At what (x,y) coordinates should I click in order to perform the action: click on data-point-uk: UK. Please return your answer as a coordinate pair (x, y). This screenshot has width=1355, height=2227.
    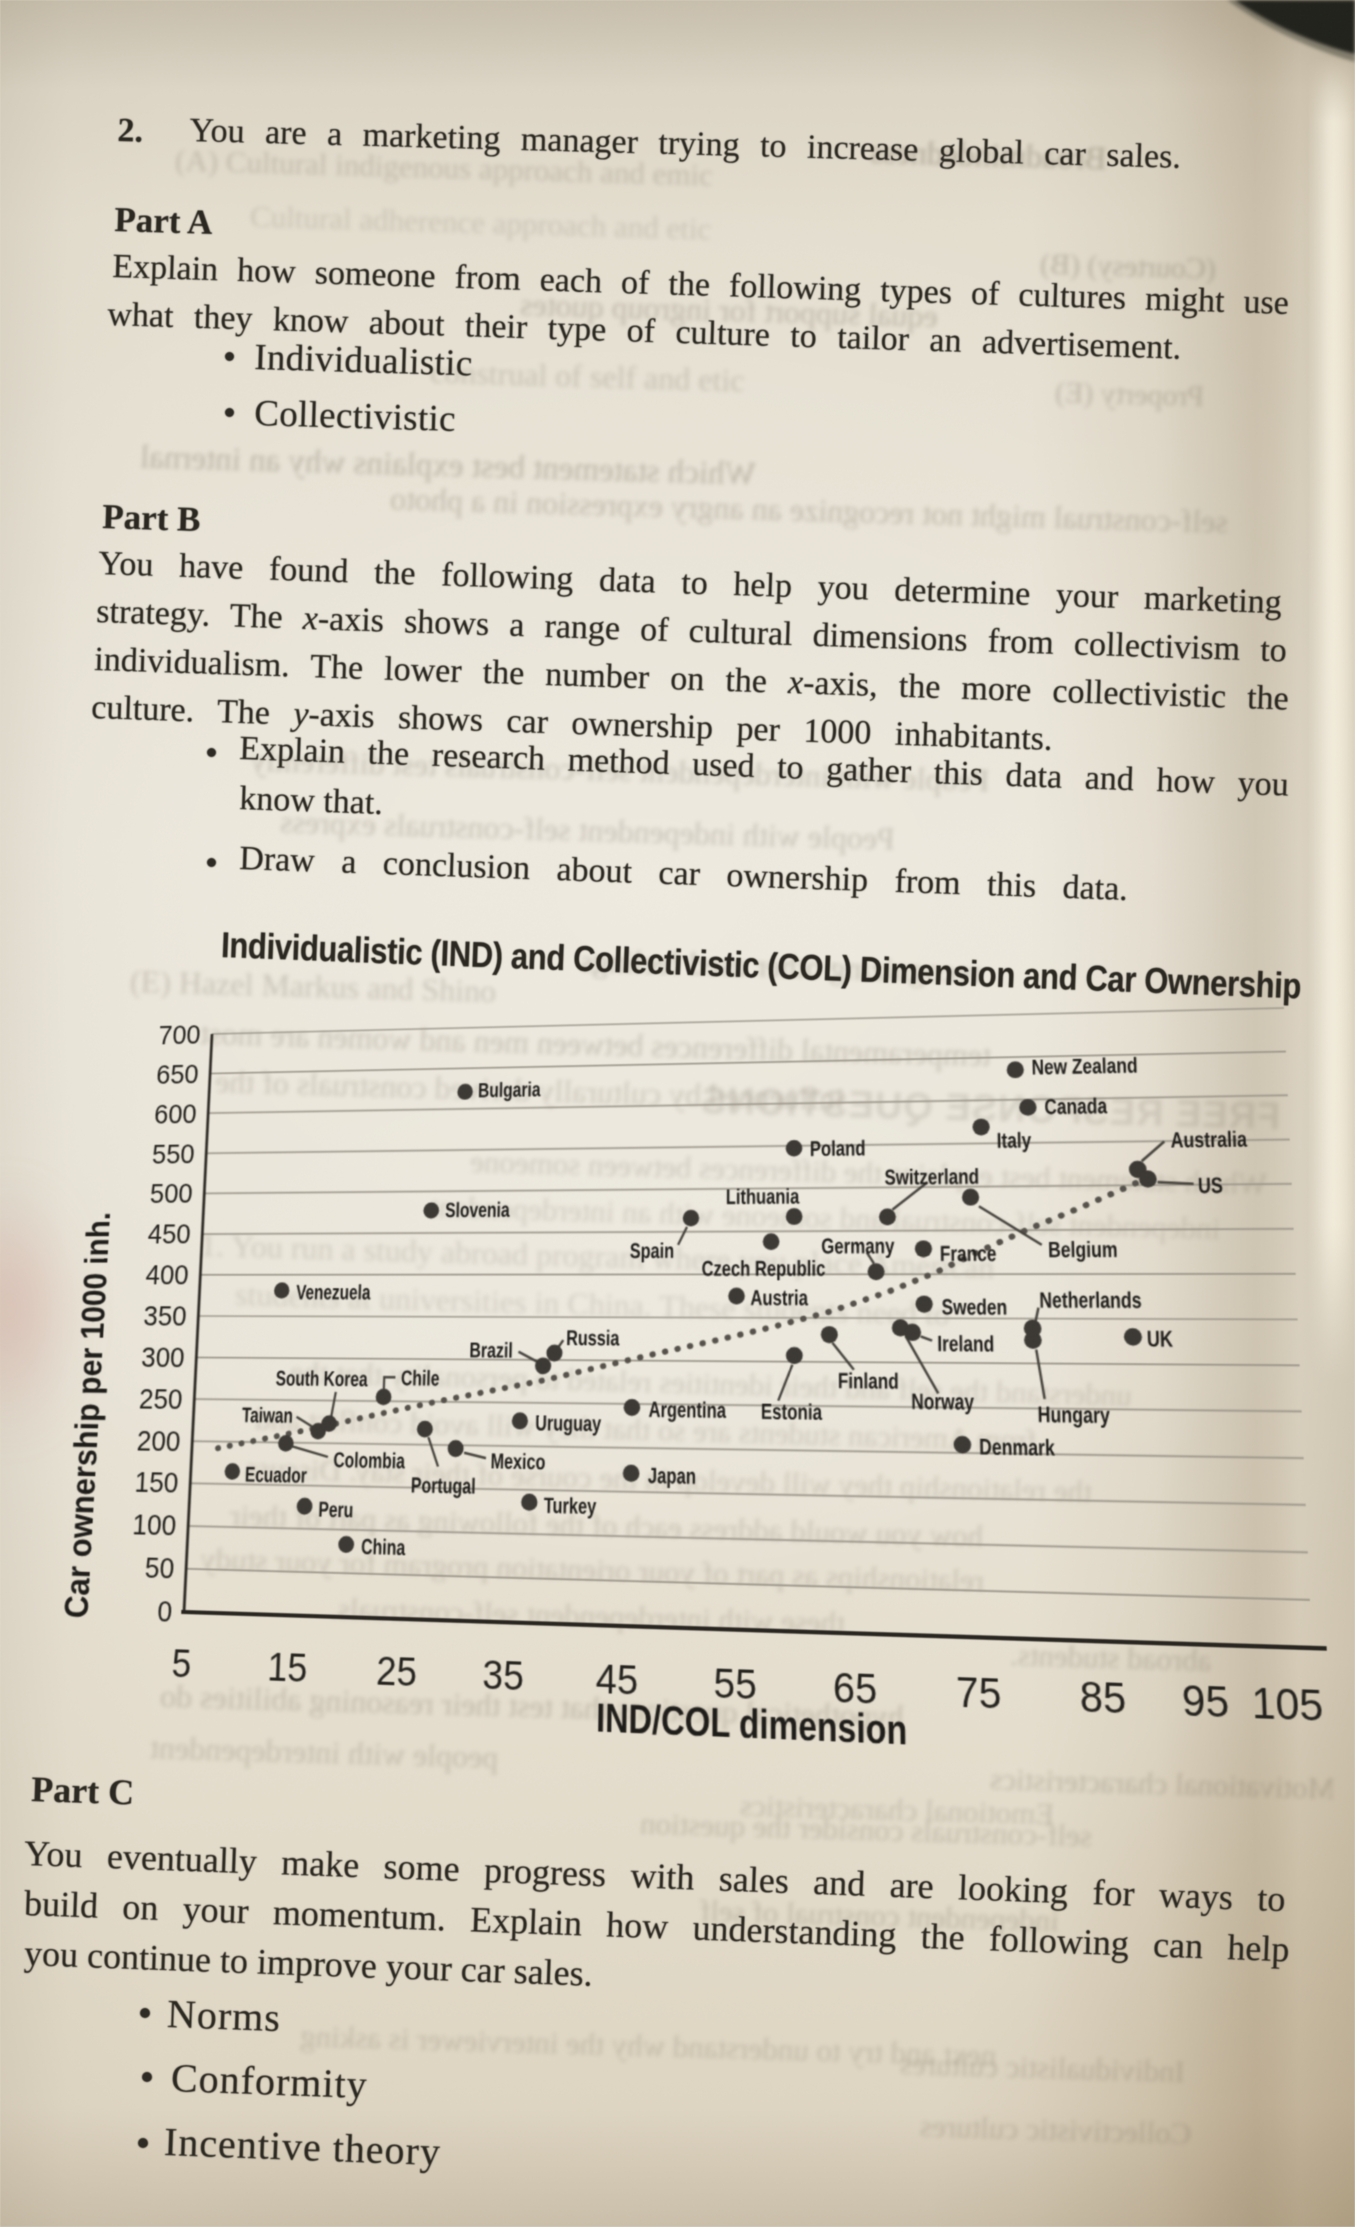
    Looking at the image, I should click on (1148, 1339).